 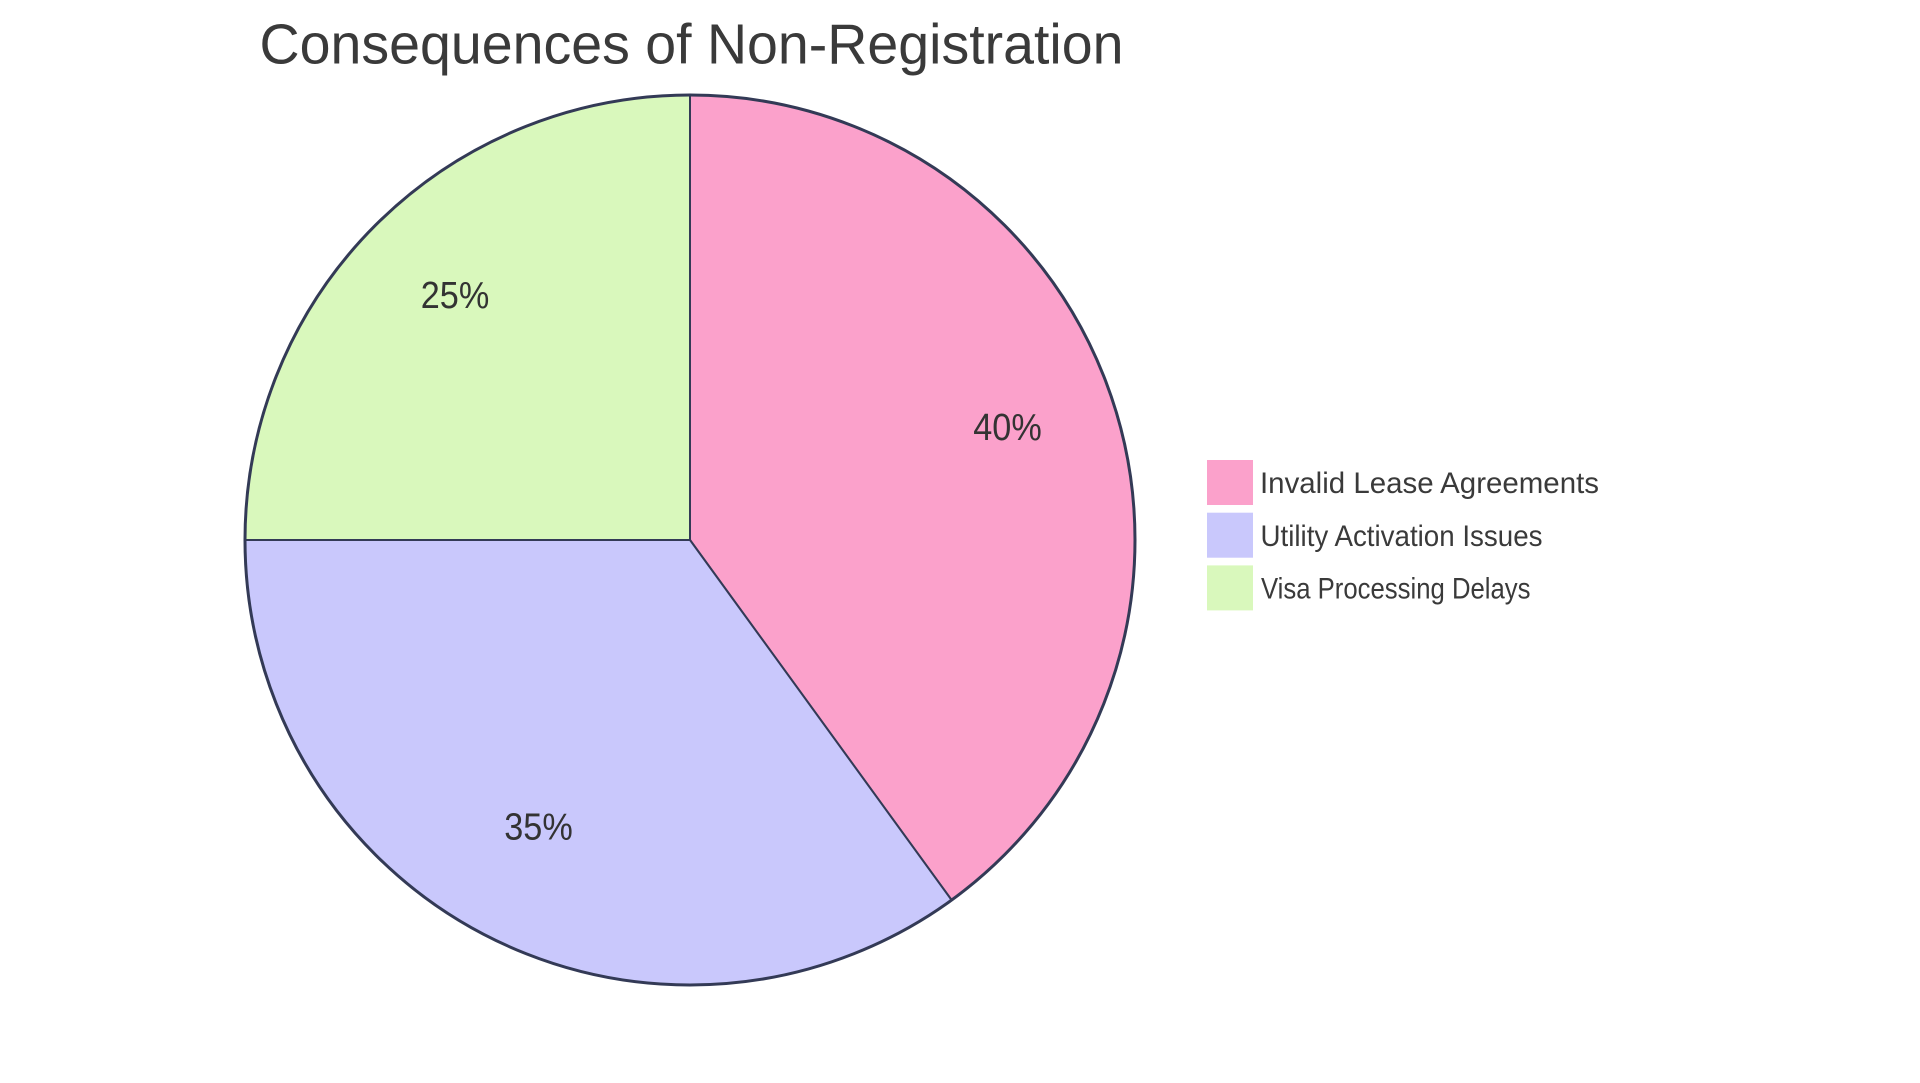 What do you see at coordinates (455, 296) in the screenshot?
I see `svg-text: 25%` at bounding box center [455, 296].